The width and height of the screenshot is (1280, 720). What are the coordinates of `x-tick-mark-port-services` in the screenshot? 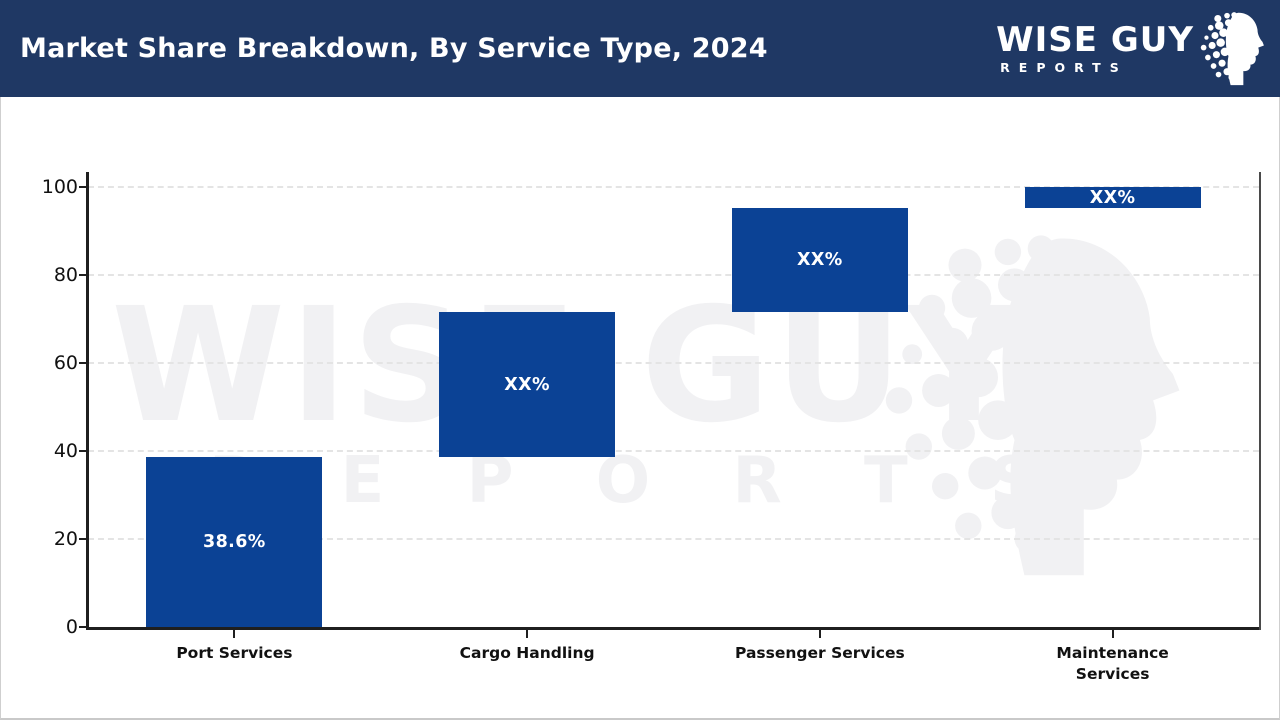 It's located at (234, 633).